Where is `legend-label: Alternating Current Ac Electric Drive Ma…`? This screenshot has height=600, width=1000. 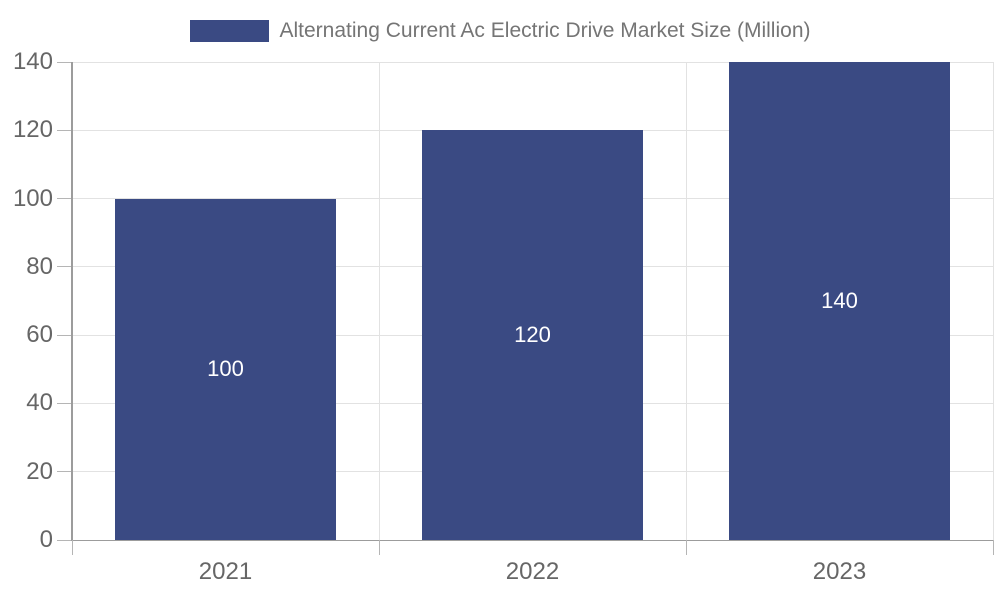
legend-label: Alternating Current Ac Electric Drive Ma… is located at coordinates (545, 30).